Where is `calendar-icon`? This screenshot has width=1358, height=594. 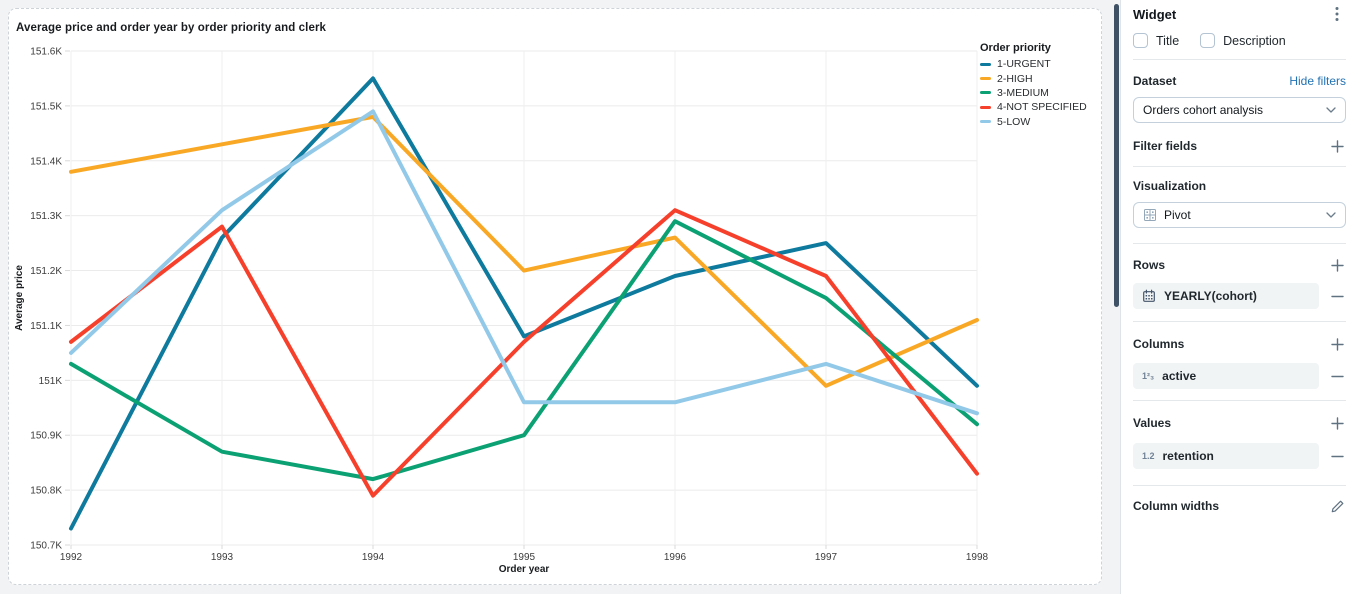 calendar-icon is located at coordinates (1149, 295).